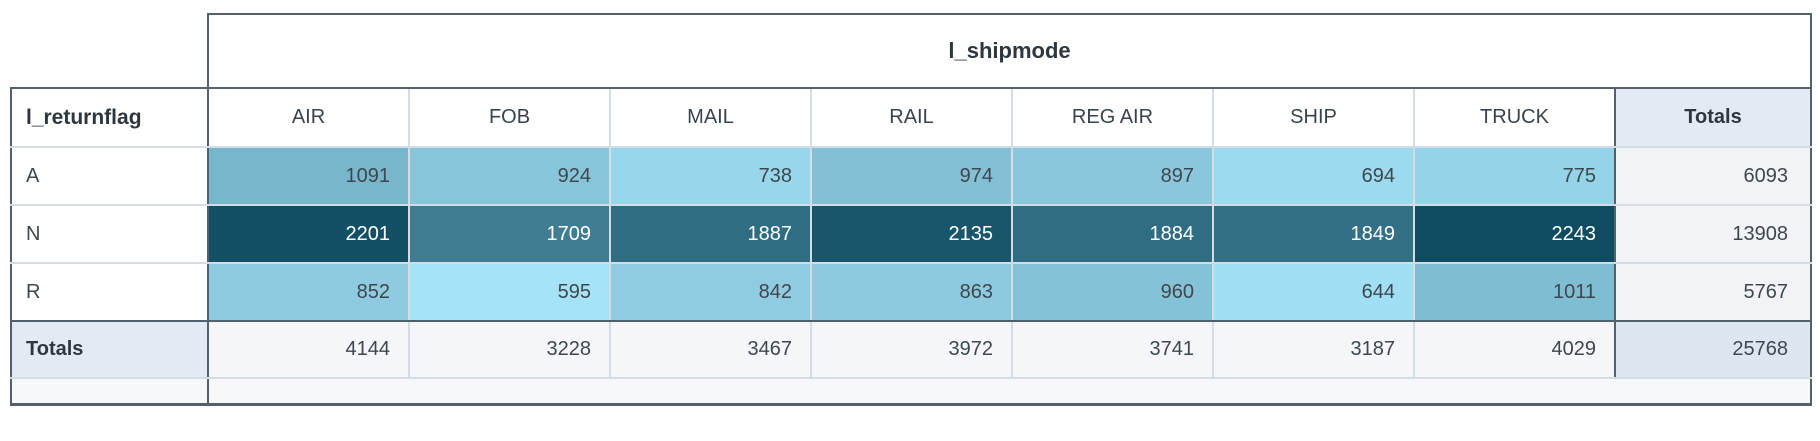 Image resolution: width=1820 pixels, height=441 pixels. I want to click on row-total-cell: 6093, so click(1713, 176).